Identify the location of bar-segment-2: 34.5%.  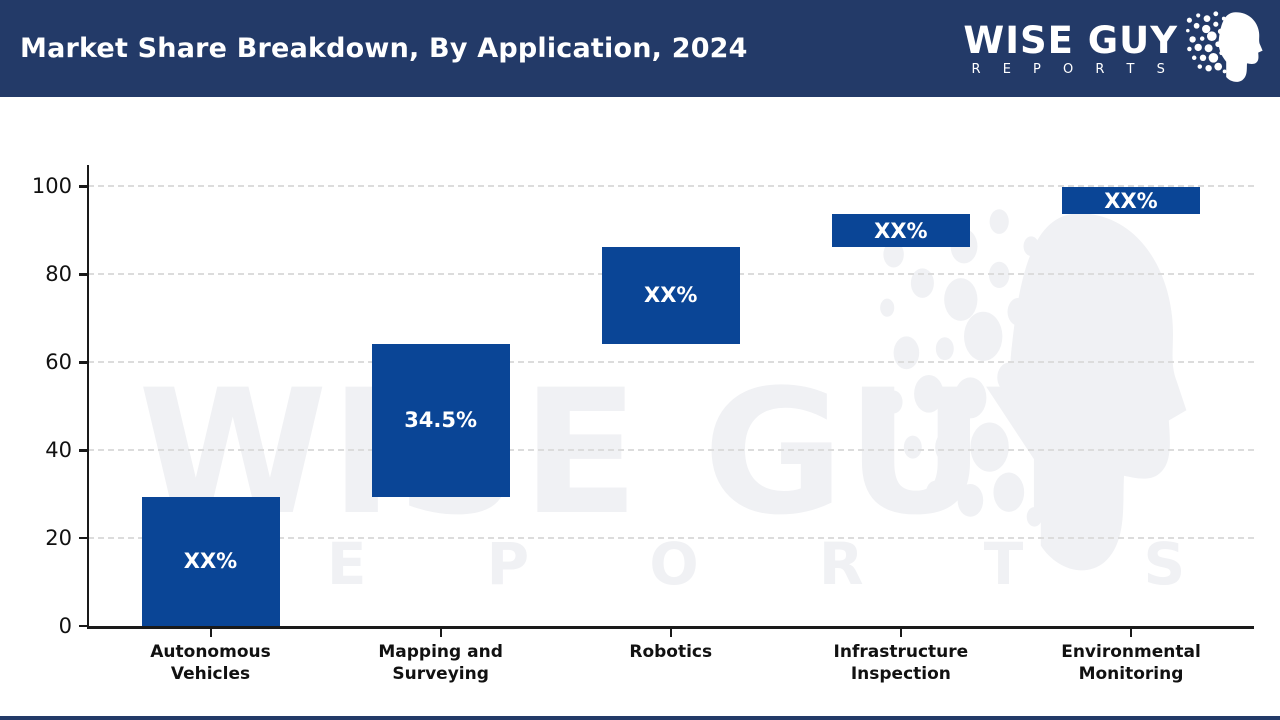
(440, 420).